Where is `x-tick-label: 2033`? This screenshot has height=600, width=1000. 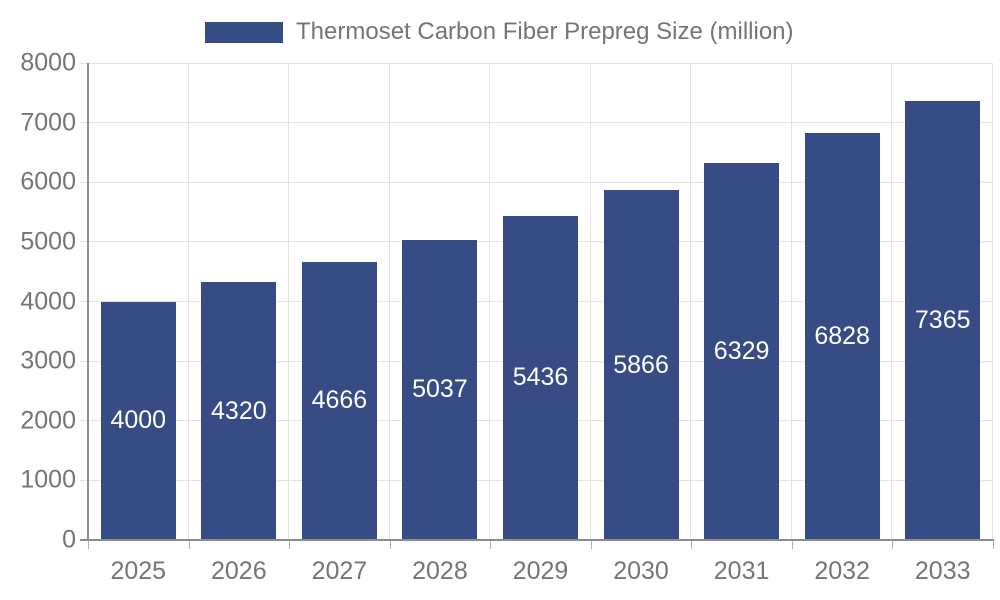
x-tick-label: 2033 is located at coordinates (942, 571).